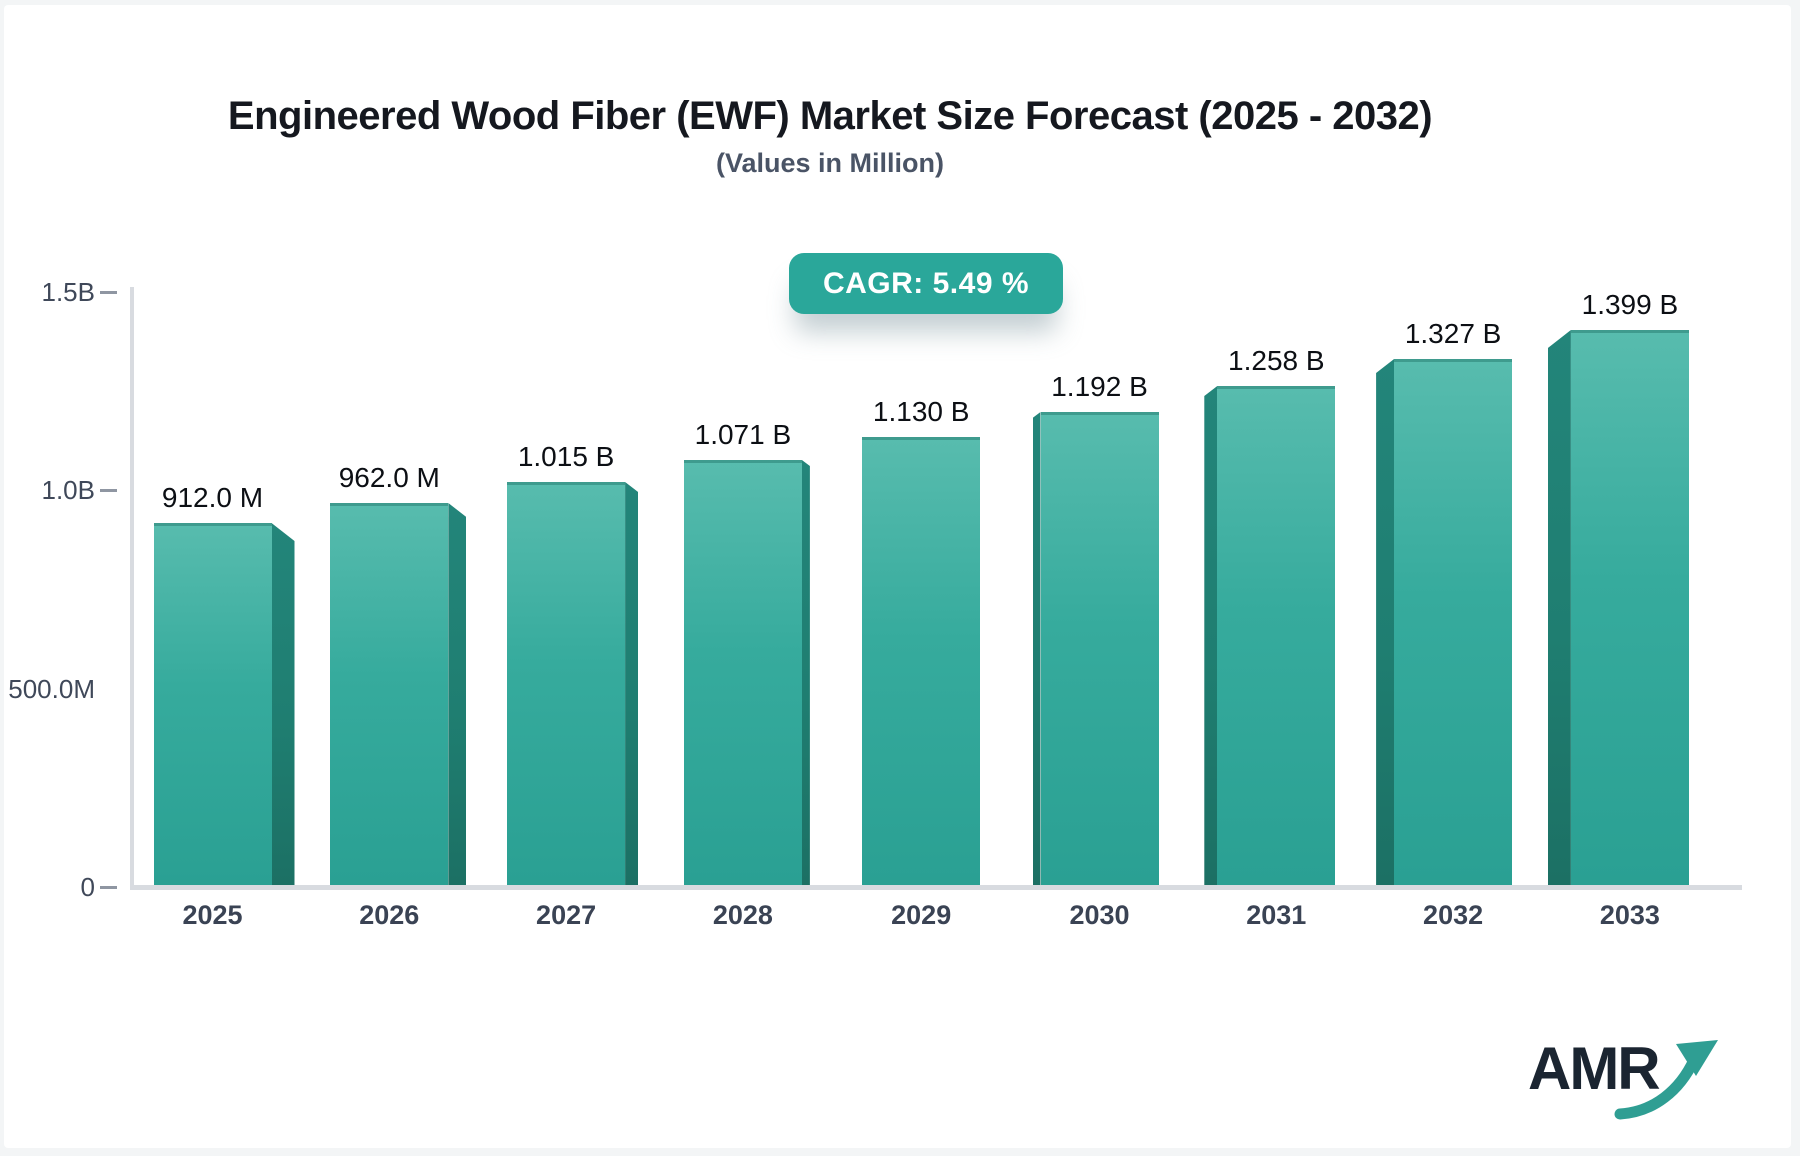  I want to click on x-axis-label: 2025, so click(212, 915).